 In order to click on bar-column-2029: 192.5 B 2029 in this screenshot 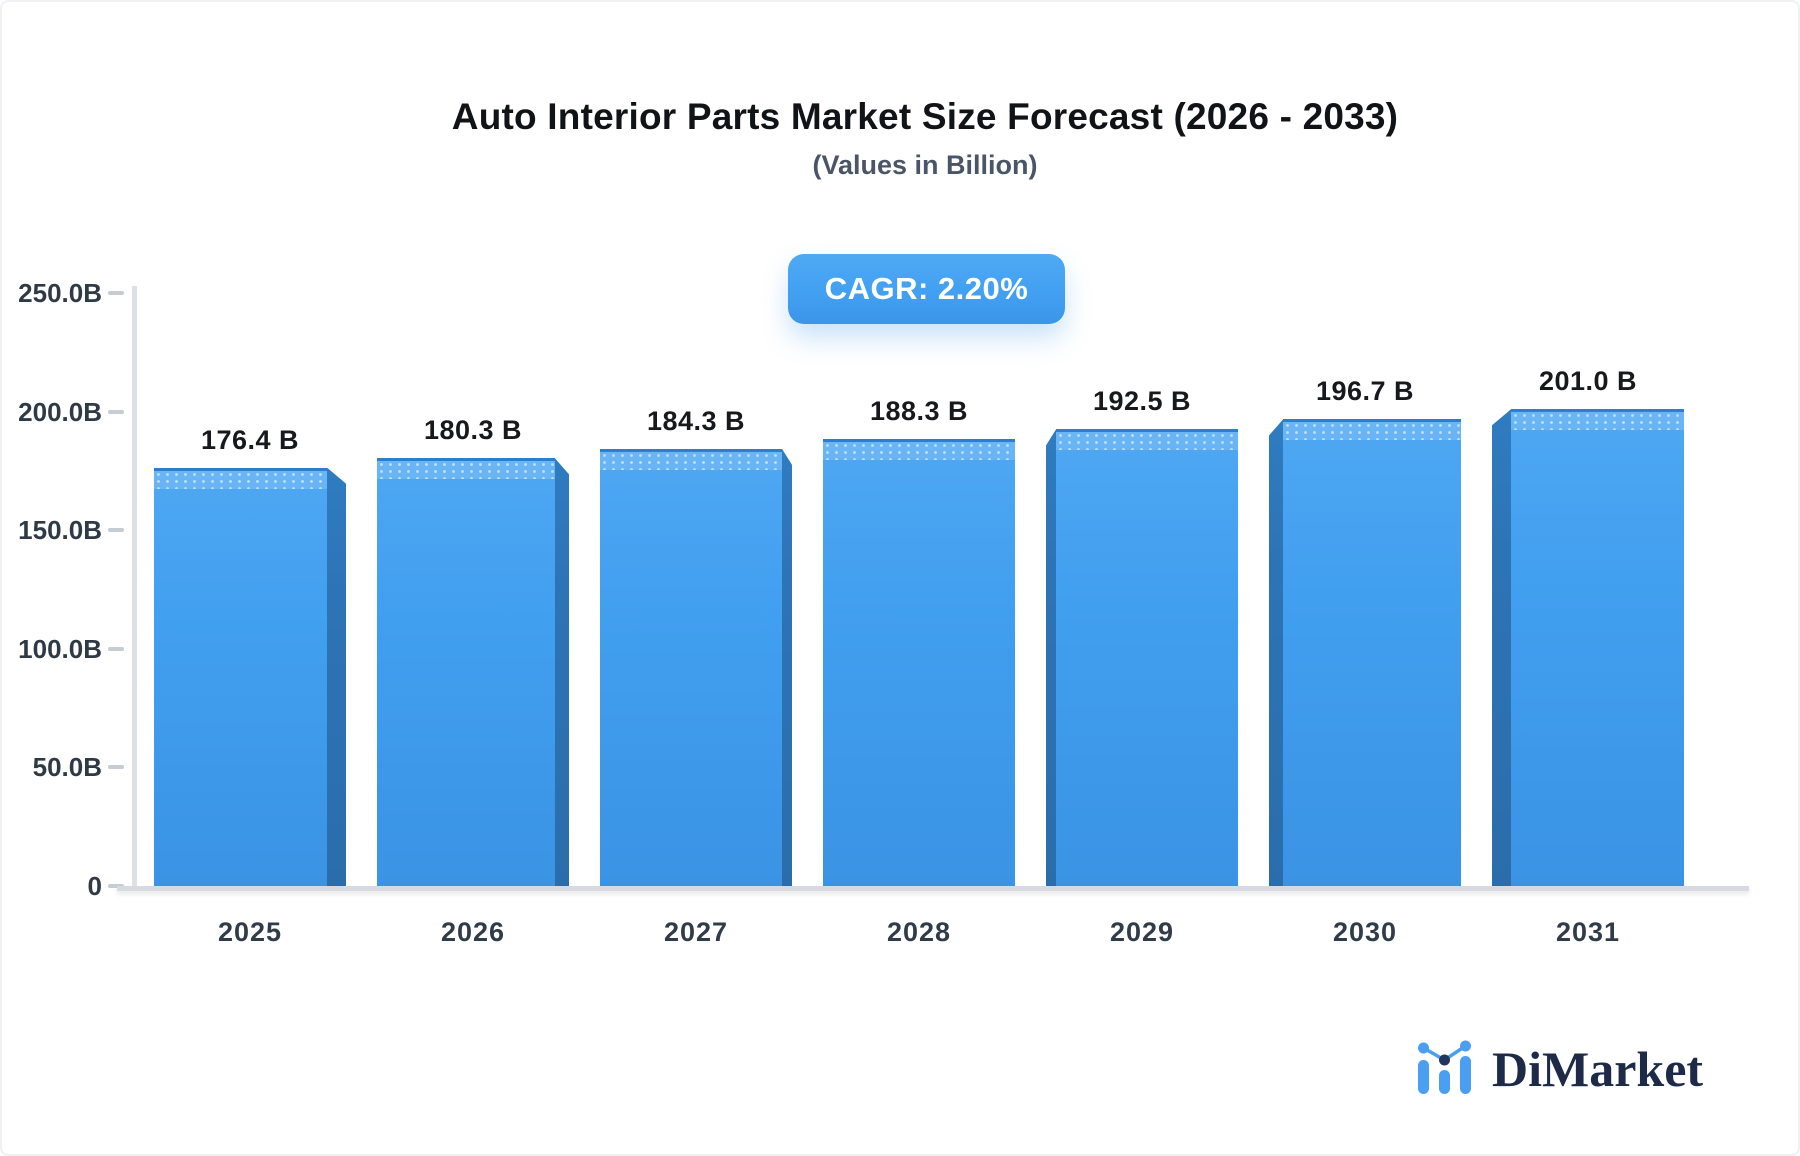, I will do `click(1142, 620)`.